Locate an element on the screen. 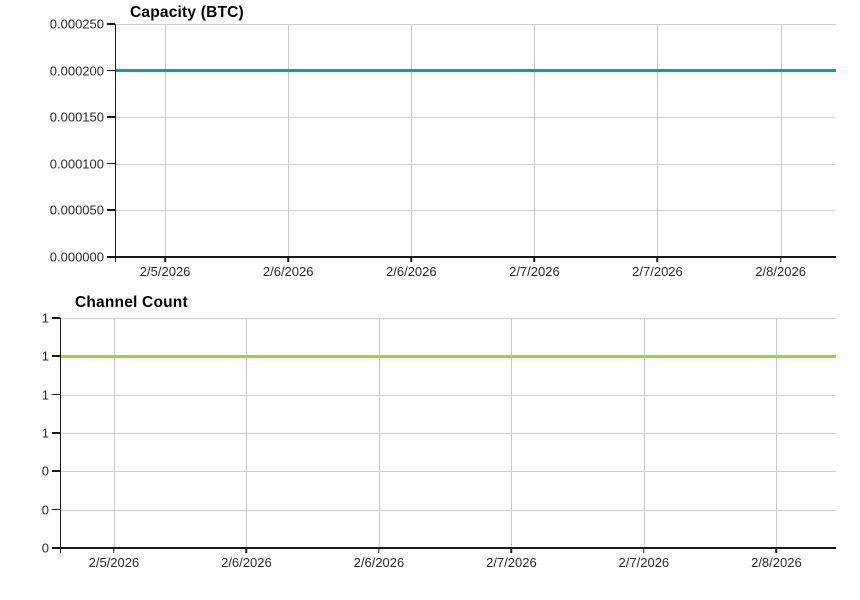 Image resolution: width=860 pixels, height=600 pixels. y-axis-tick-label: 0.000050 is located at coordinates (76, 210).